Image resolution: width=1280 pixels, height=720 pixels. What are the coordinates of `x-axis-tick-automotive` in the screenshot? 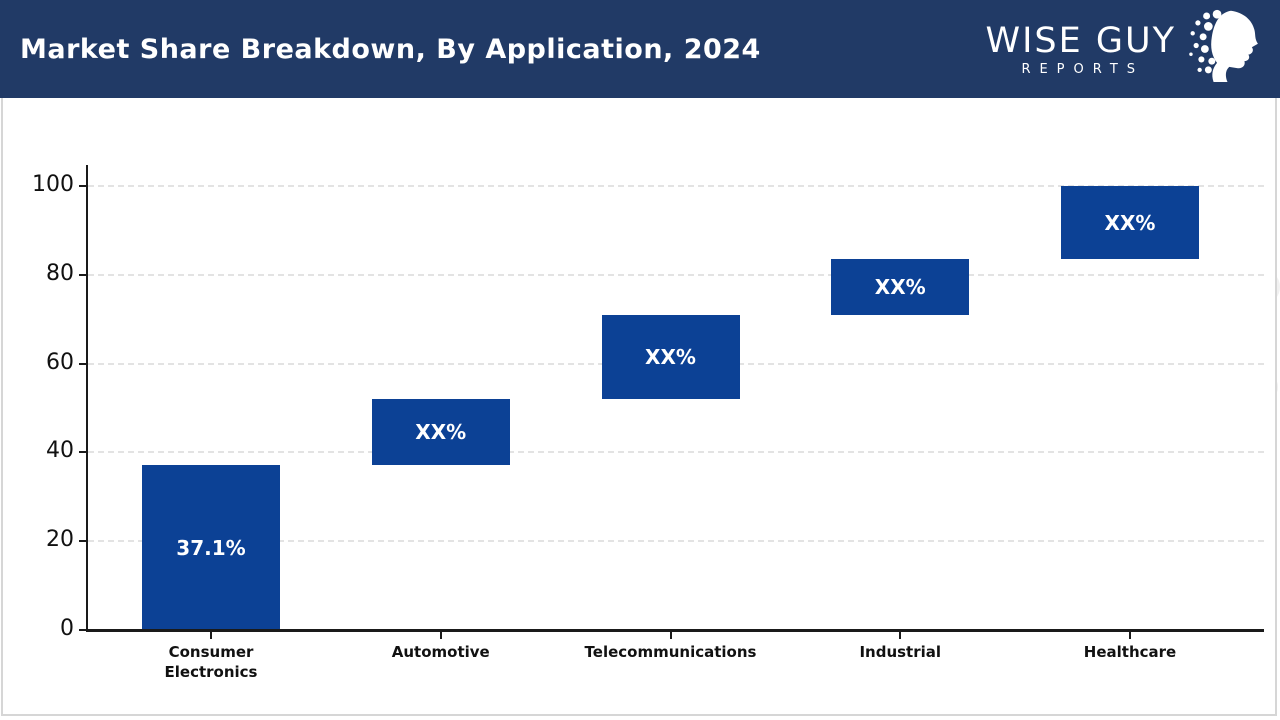 It's located at (440, 634).